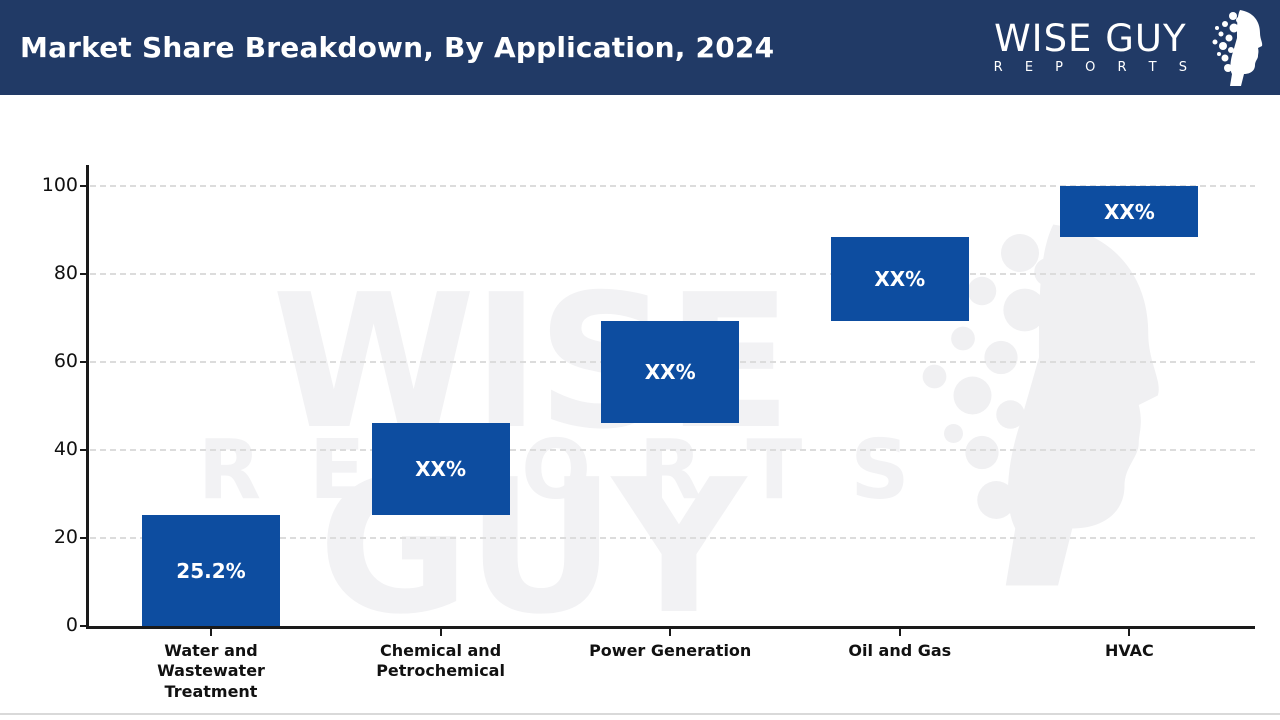 The height and width of the screenshot is (720, 1280). I want to click on y-tick-label: 0, so click(71, 625).